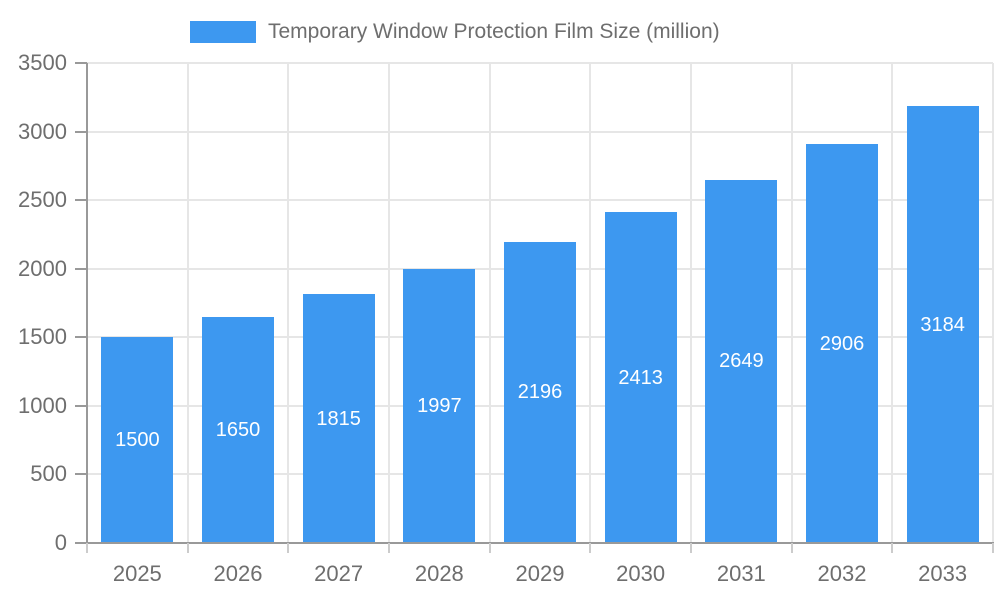 Image resolution: width=1000 pixels, height=600 pixels. What do you see at coordinates (42, 337) in the screenshot?
I see `y-axis-label: 1500` at bounding box center [42, 337].